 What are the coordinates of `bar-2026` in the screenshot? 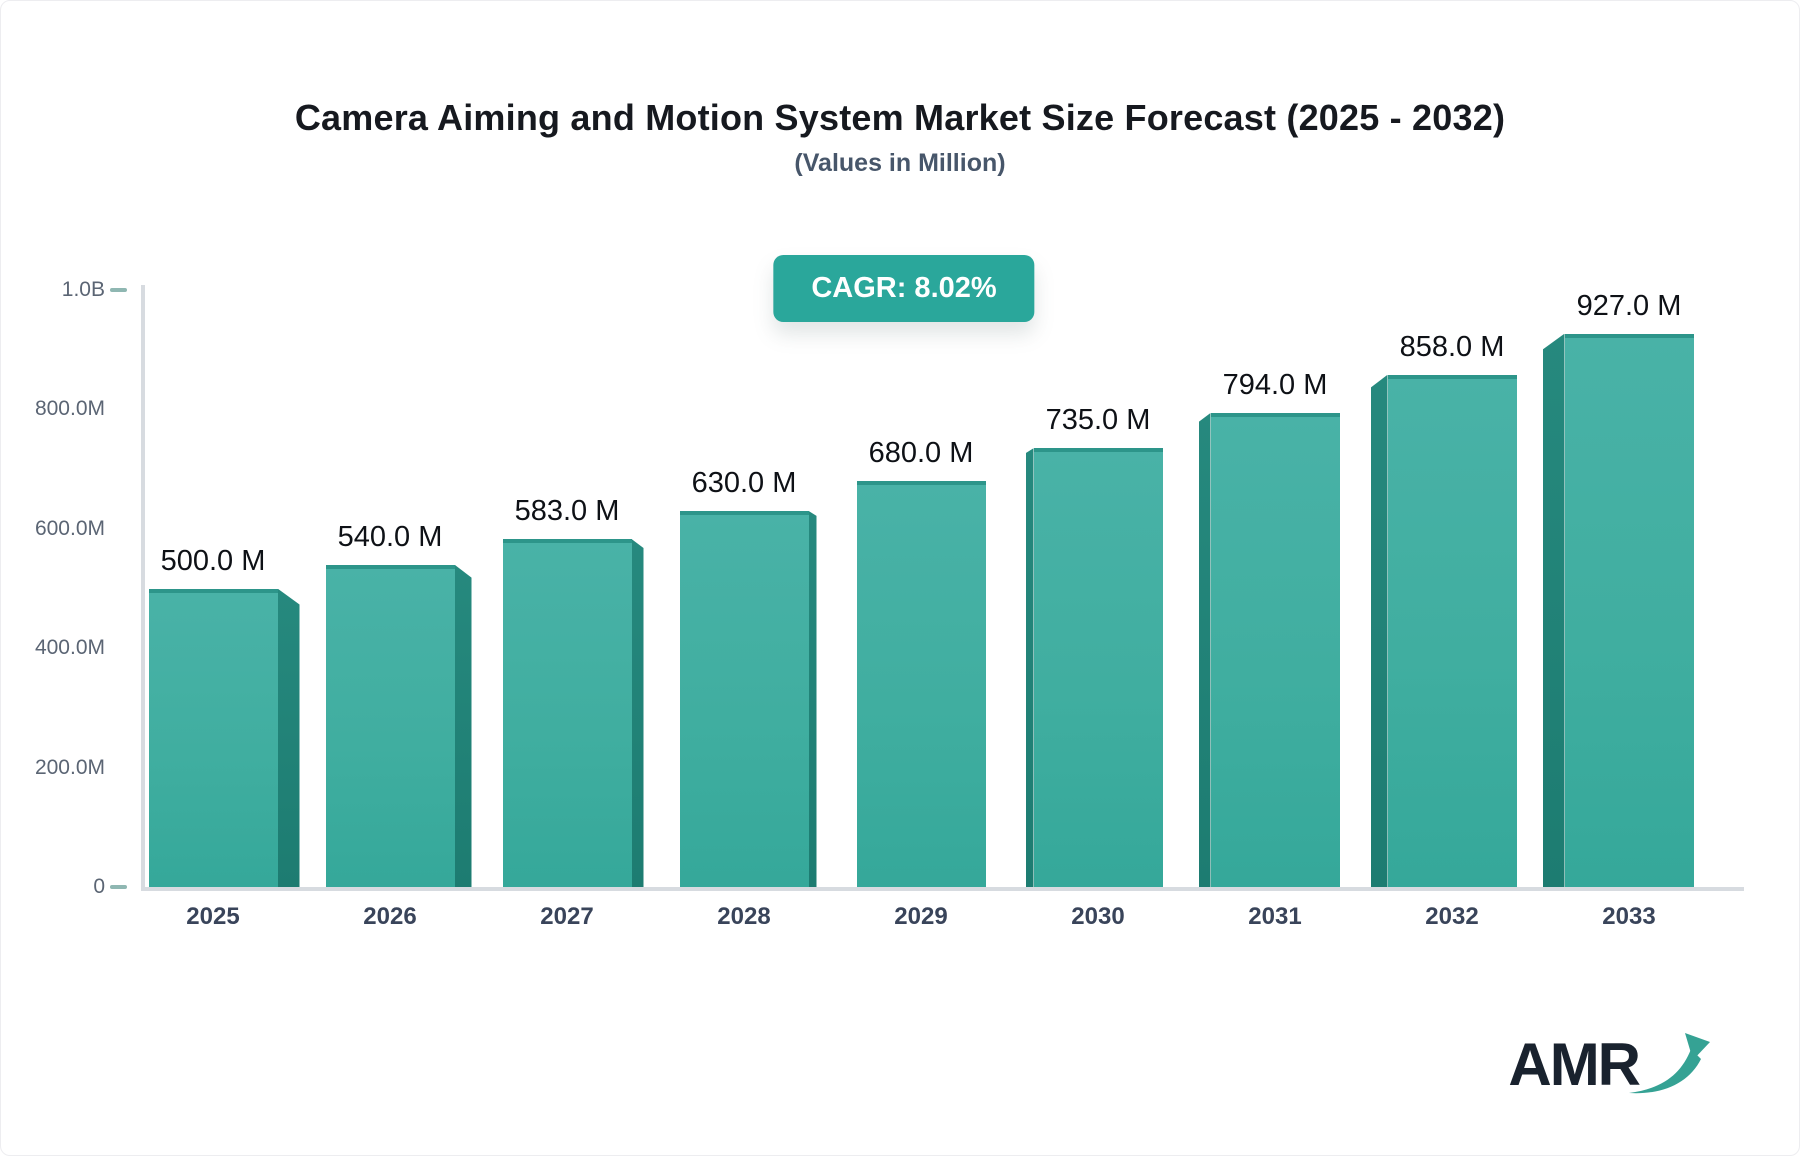 It's located at (390, 725).